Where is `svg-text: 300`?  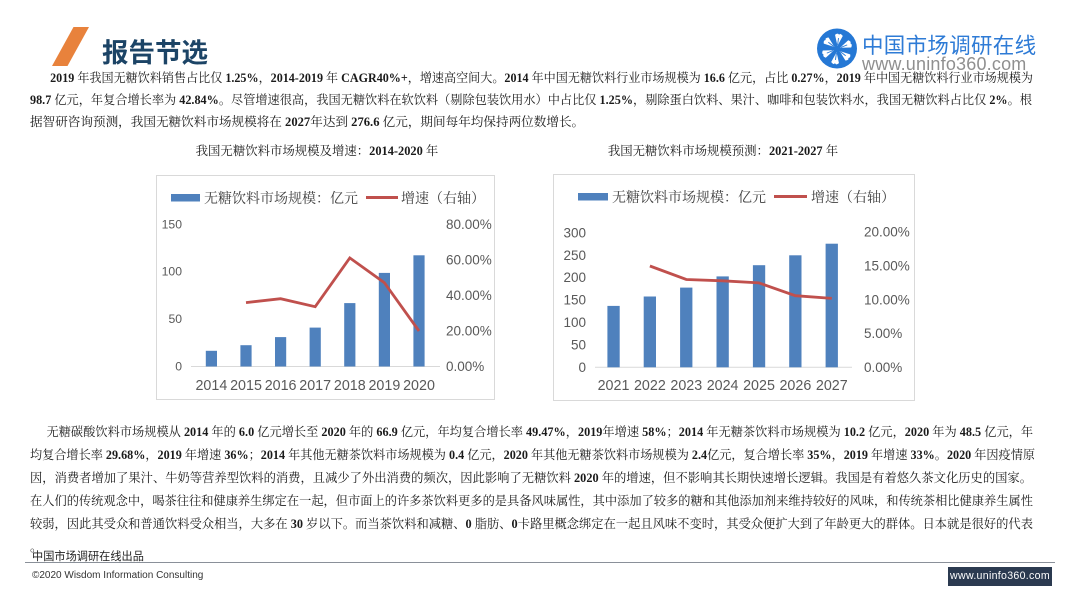
svg-text: 300 is located at coordinates (574, 232).